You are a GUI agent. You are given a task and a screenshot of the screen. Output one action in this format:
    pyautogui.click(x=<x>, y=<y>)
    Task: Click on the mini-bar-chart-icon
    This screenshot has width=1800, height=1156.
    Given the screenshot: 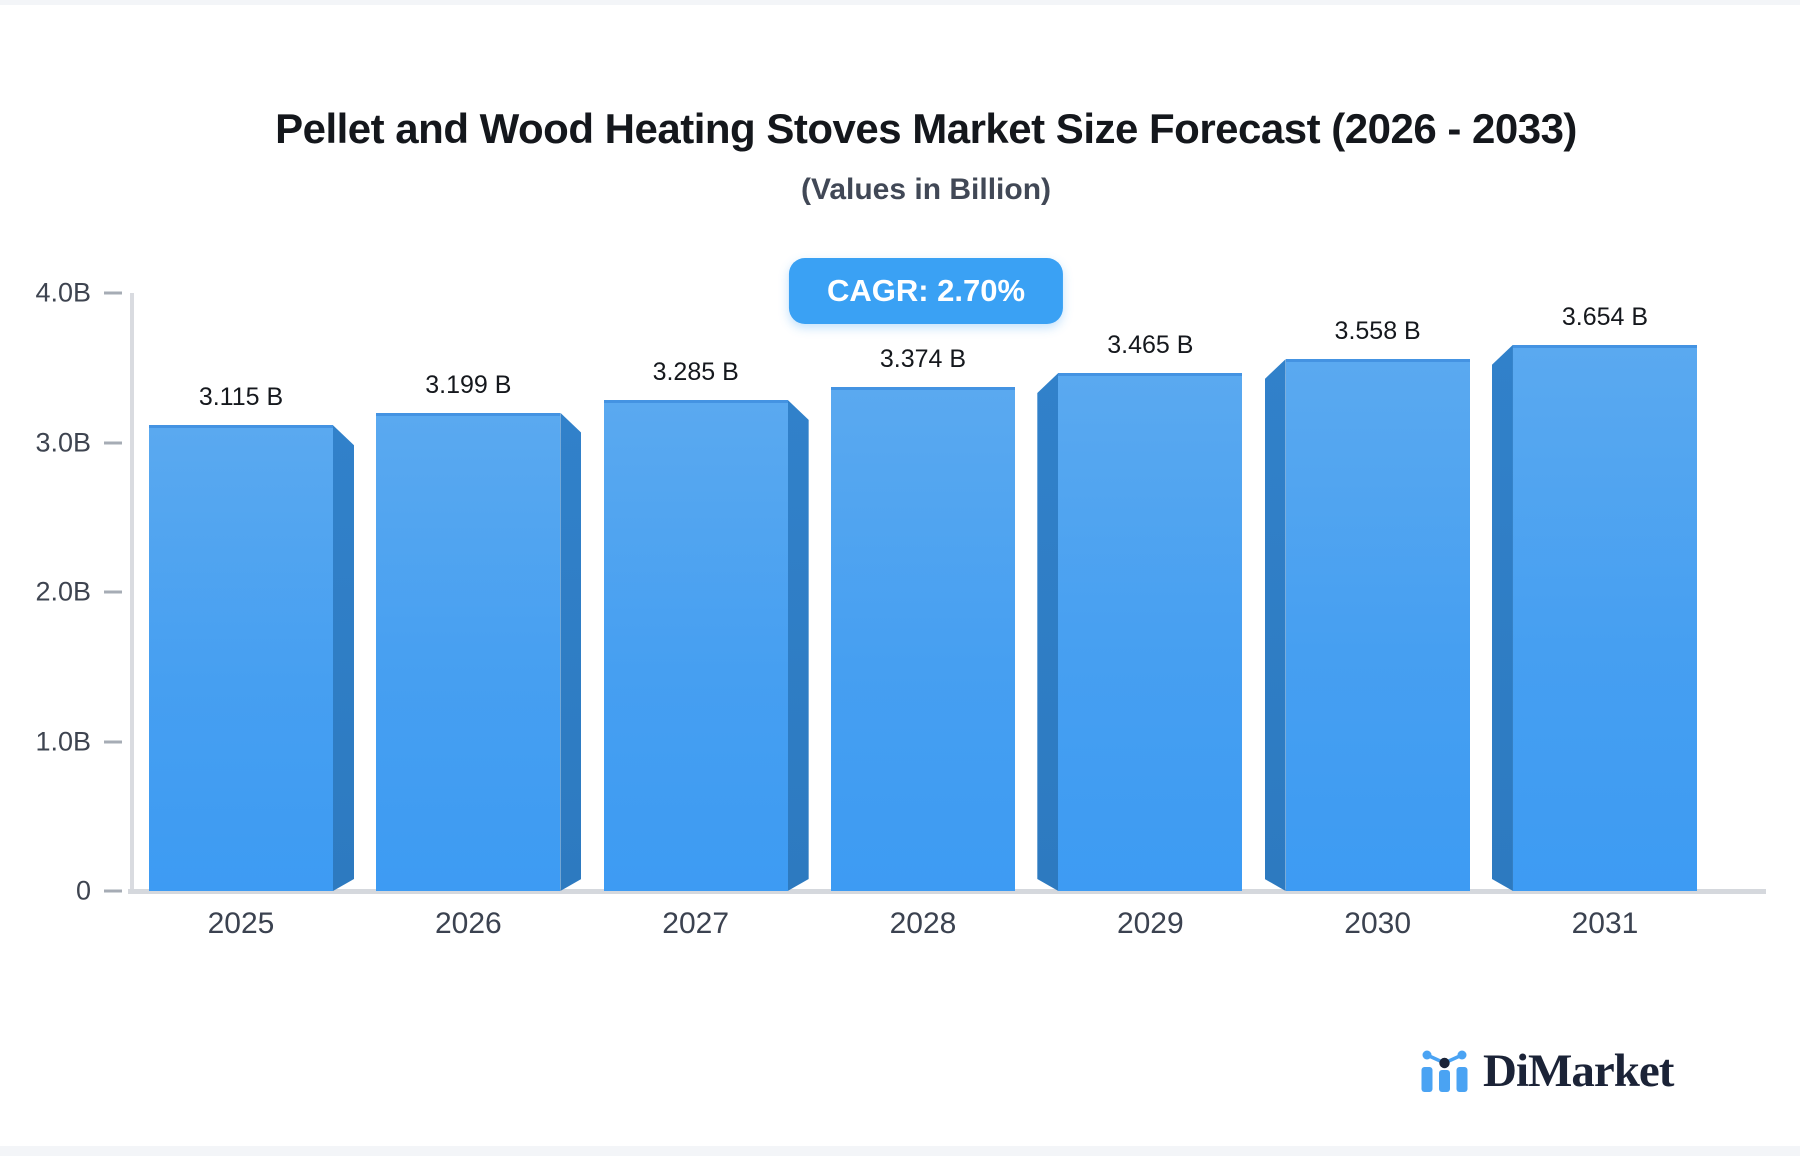 What is the action you would take?
    pyautogui.click(x=1444, y=1071)
    